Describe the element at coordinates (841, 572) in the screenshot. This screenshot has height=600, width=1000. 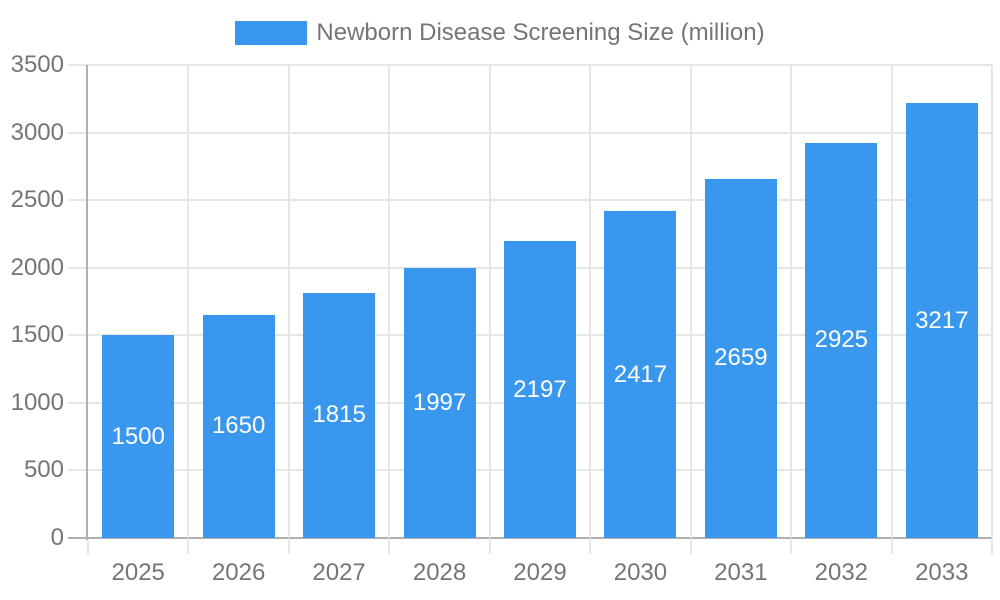
I see `x-axis-label: 2032` at that location.